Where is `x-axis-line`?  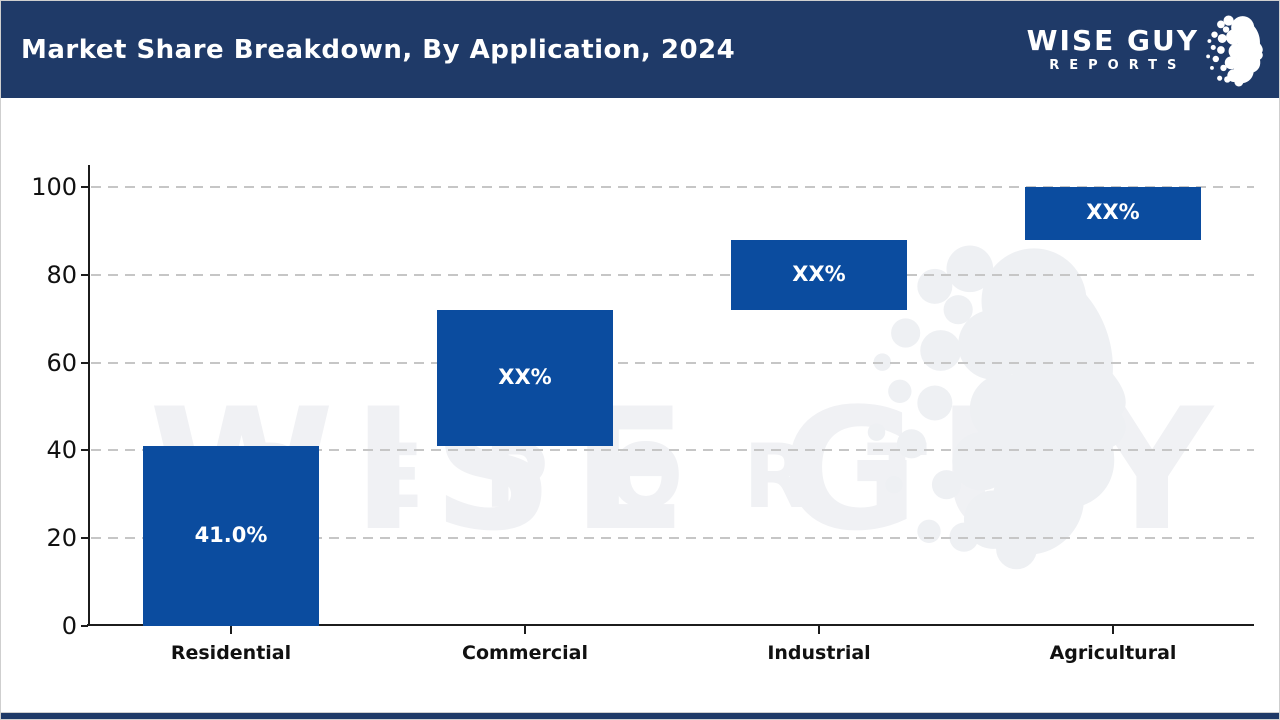 x-axis-line is located at coordinates (670, 625).